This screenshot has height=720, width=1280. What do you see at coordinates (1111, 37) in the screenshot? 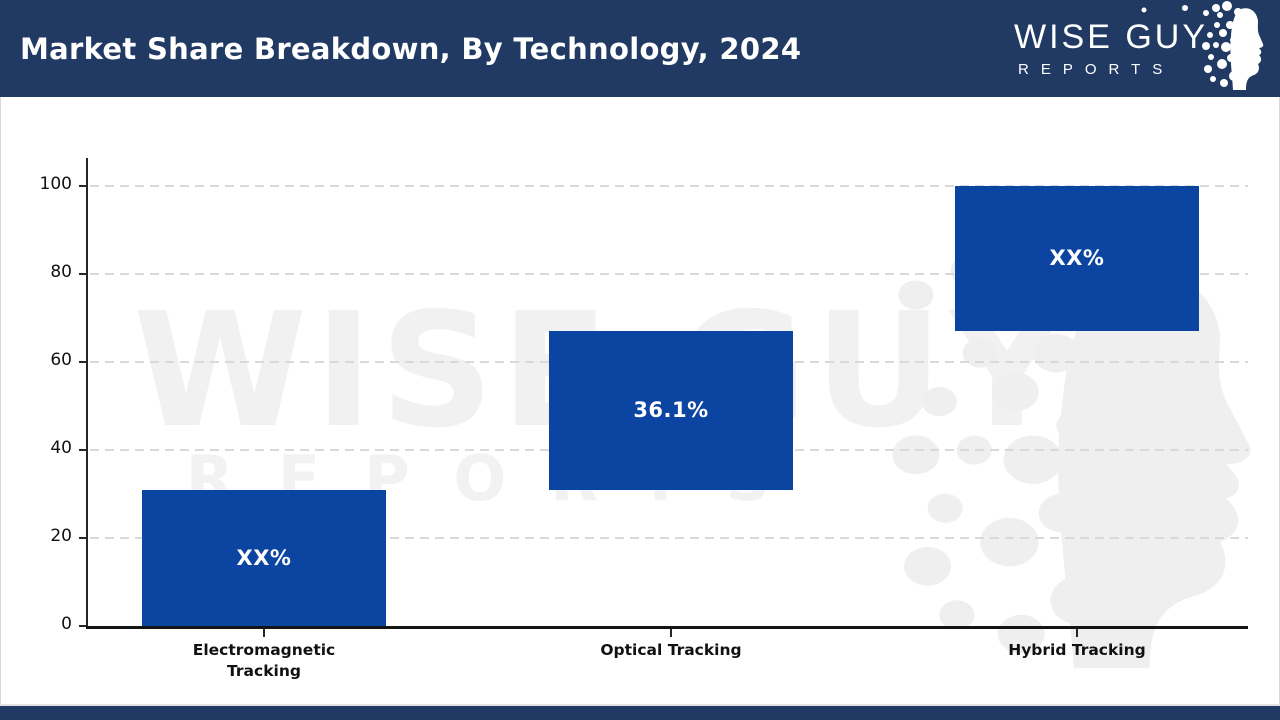
I see `logo-wordmark: WISE GUY` at bounding box center [1111, 37].